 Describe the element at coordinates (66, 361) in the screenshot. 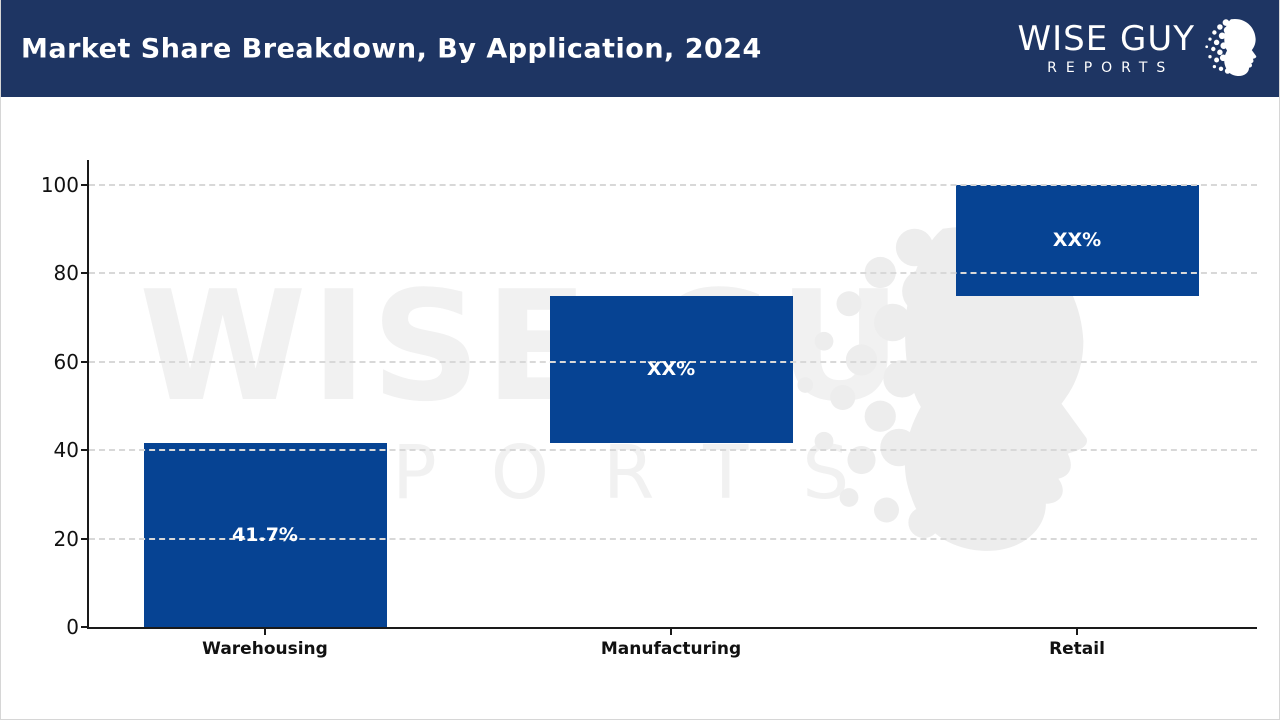

I see `y-tick-label: 60` at that location.